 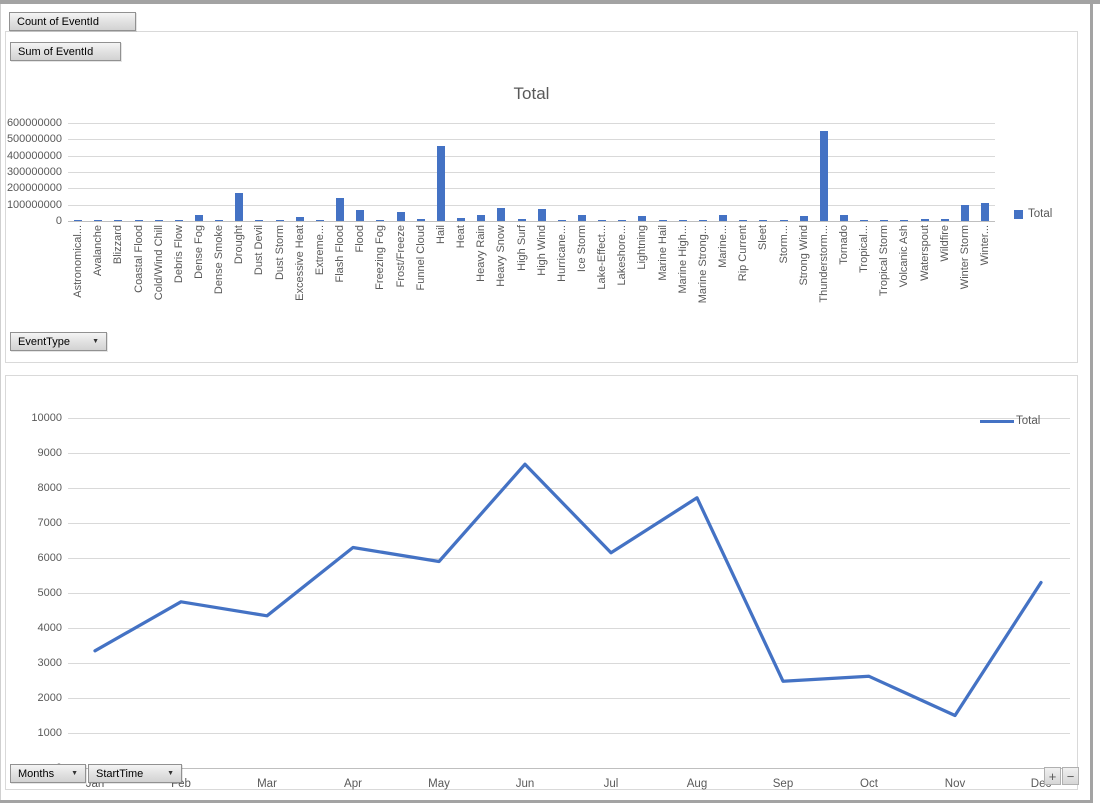 What do you see at coordinates (299, 263) in the screenshot?
I see `category-label: Excessive Heat` at bounding box center [299, 263].